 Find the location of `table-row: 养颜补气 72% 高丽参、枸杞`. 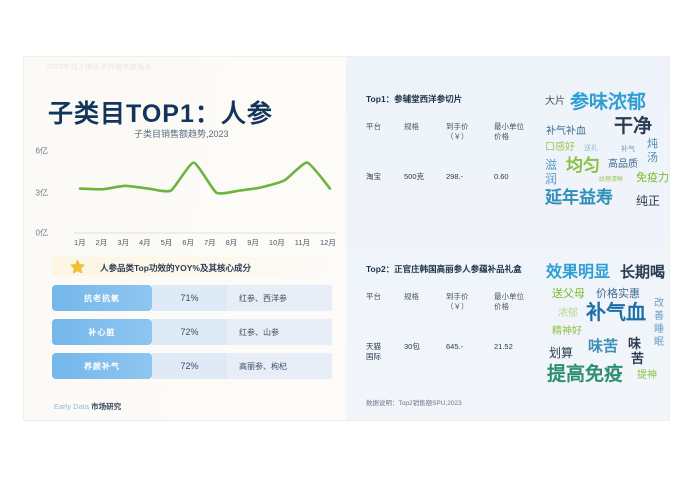

table-row: 养颜补气 72% 高丽参、枸杞 is located at coordinates (192, 366).